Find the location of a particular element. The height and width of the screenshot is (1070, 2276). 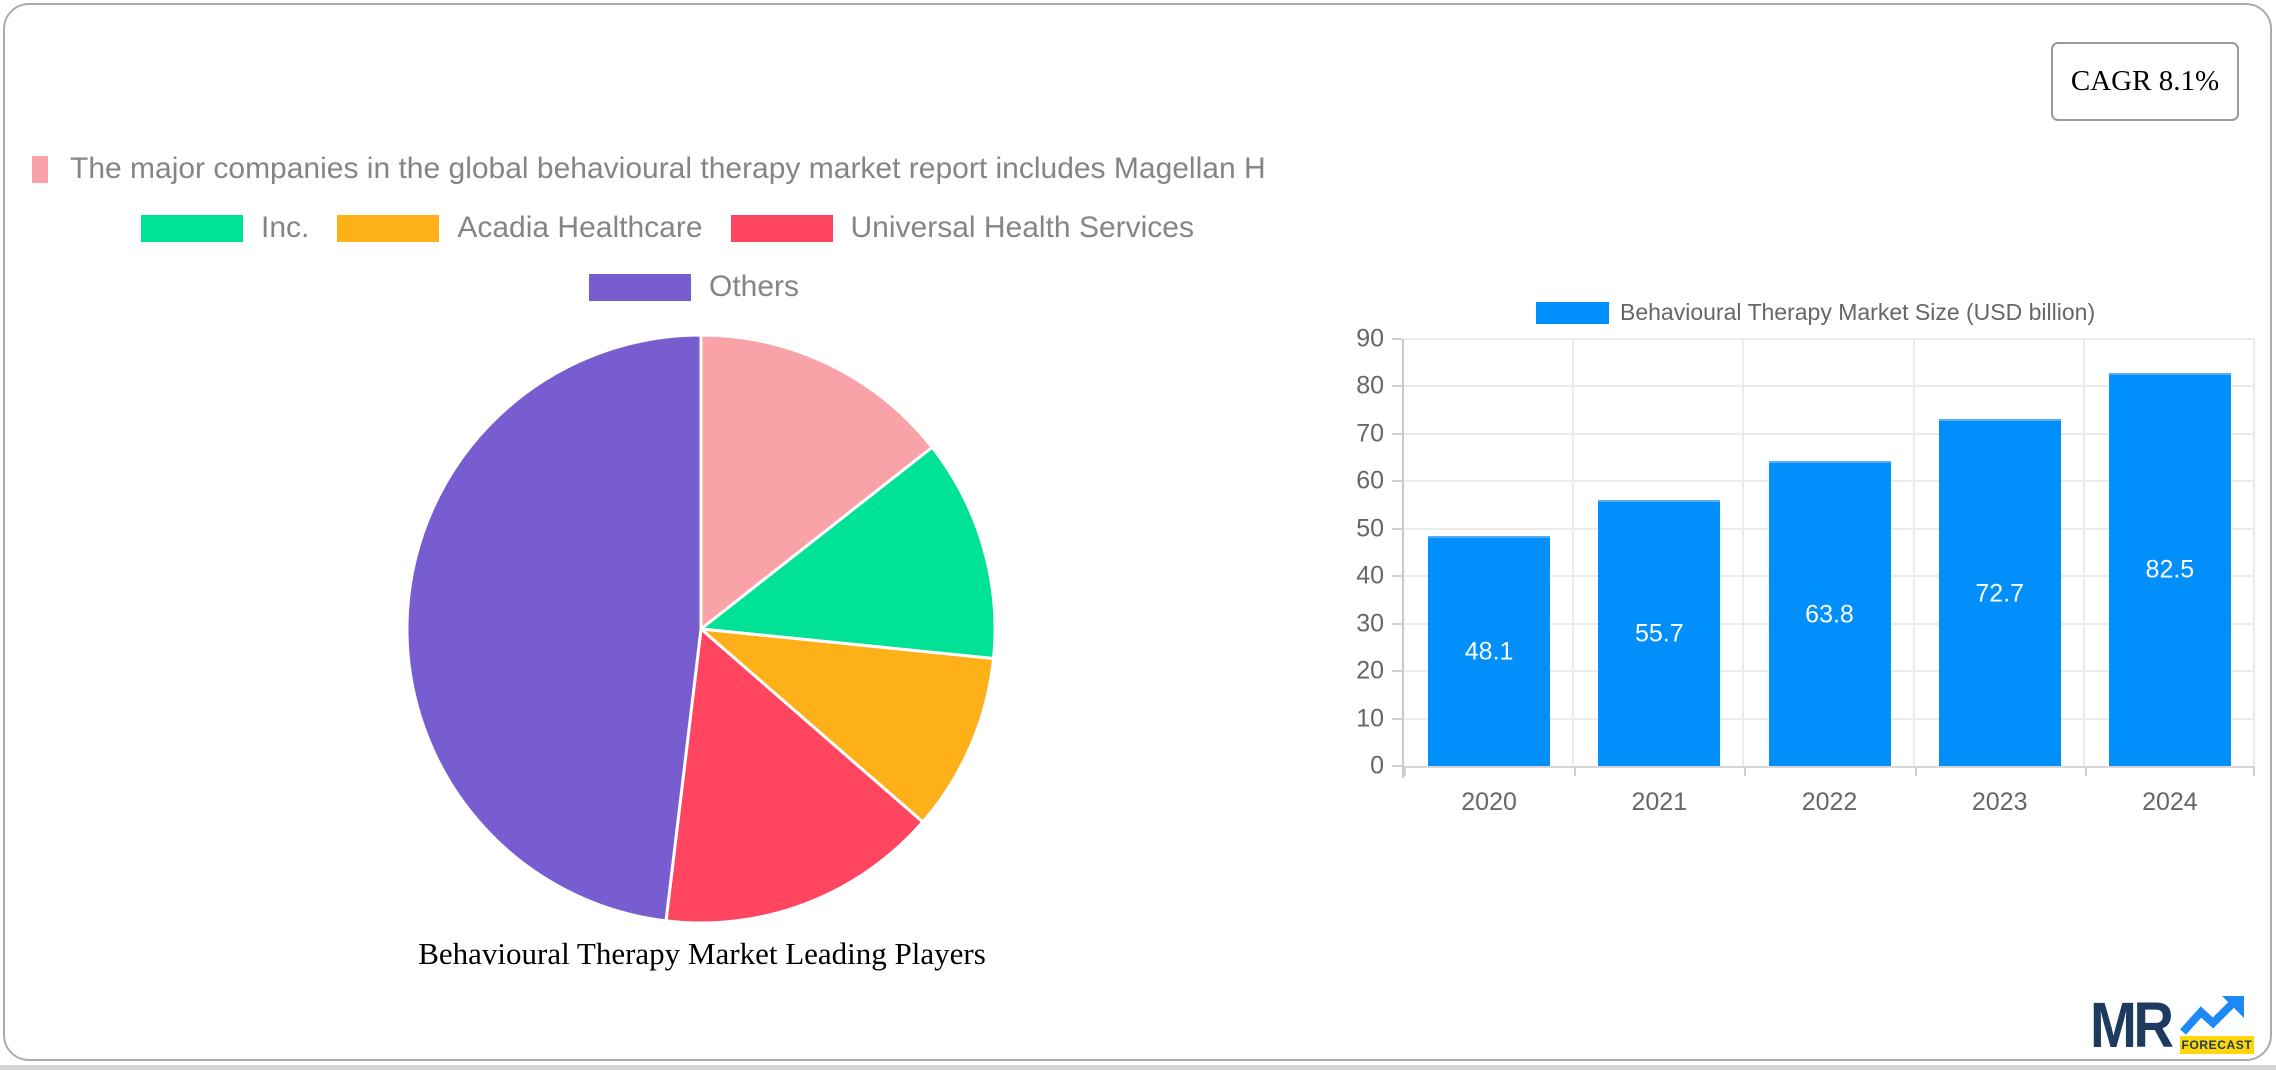

legend-label-inc: Inc. is located at coordinates (285, 227).